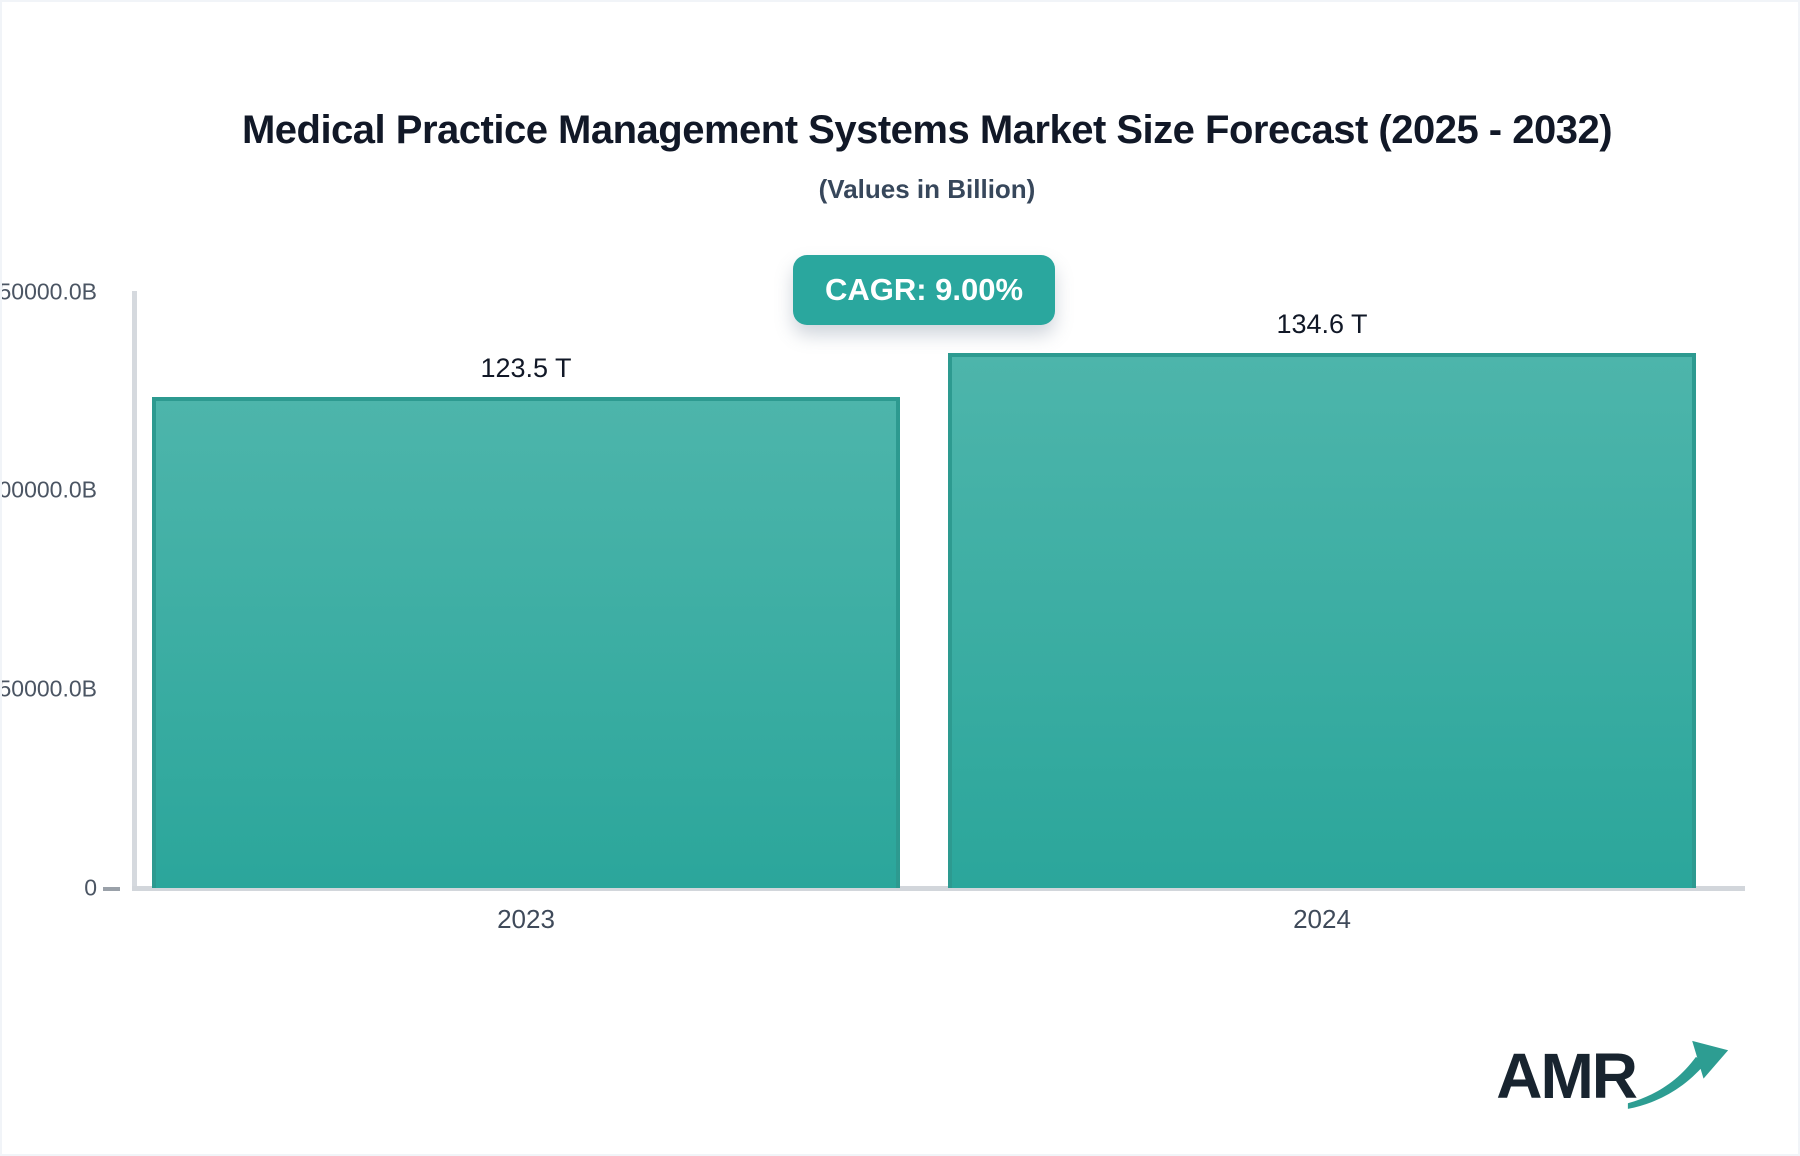  What do you see at coordinates (526, 919) in the screenshot?
I see `x-axis-label-2023: 2023` at bounding box center [526, 919].